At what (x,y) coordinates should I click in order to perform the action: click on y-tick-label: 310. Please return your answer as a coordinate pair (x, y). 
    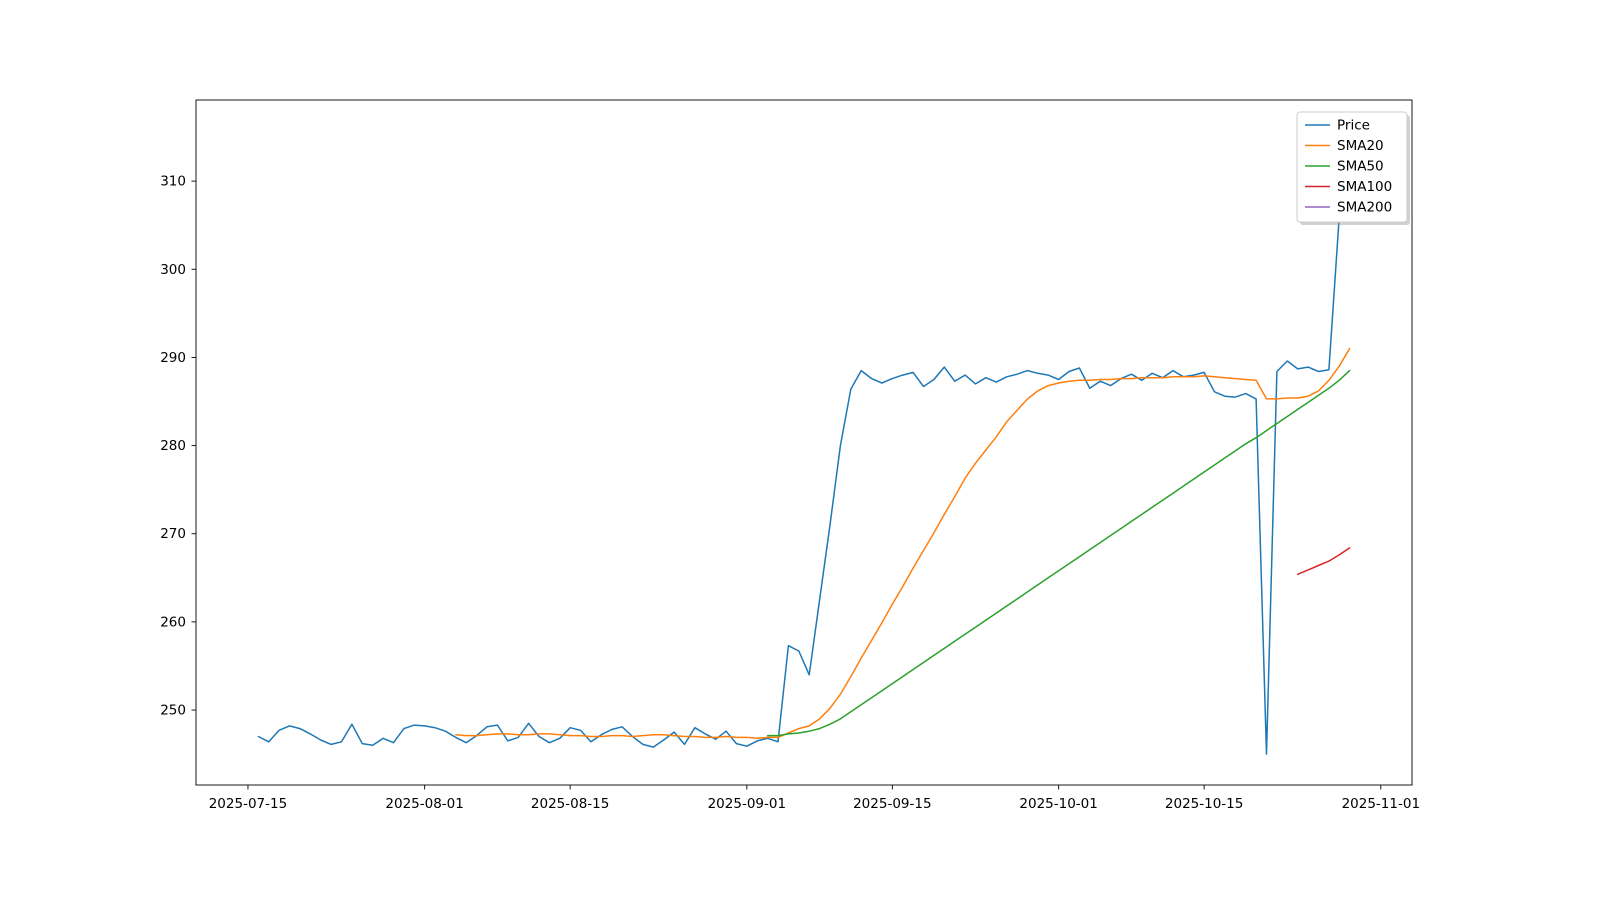
    Looking at the image, I should click on (173, 182).